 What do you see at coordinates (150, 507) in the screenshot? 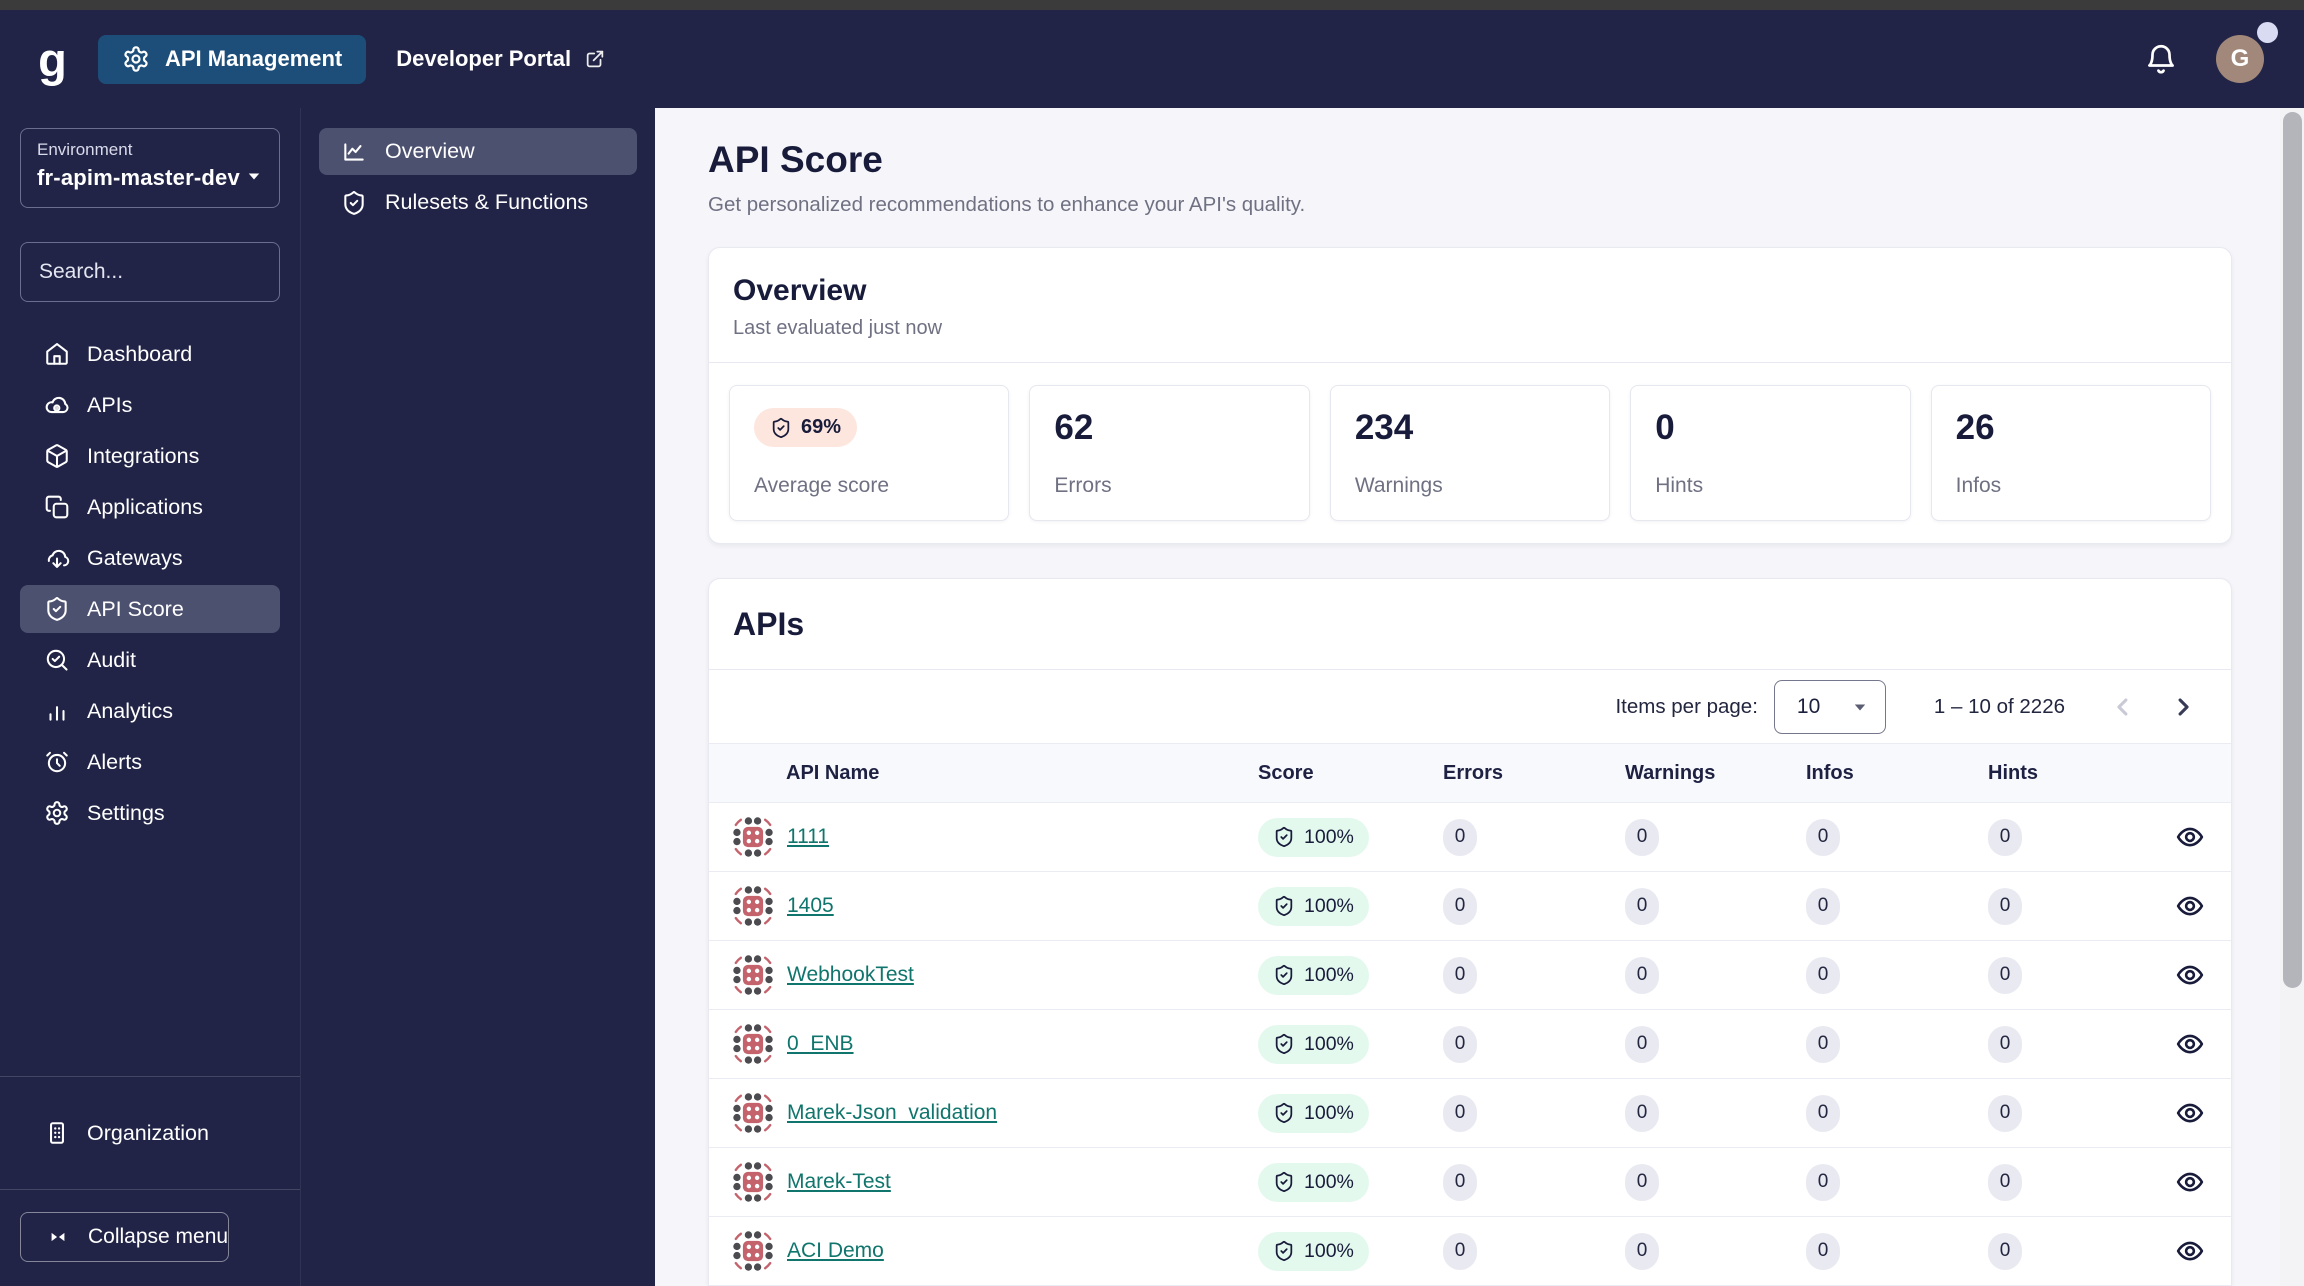
I see `sidebar-item-applications: Applications` at bounding box center [150, 507].